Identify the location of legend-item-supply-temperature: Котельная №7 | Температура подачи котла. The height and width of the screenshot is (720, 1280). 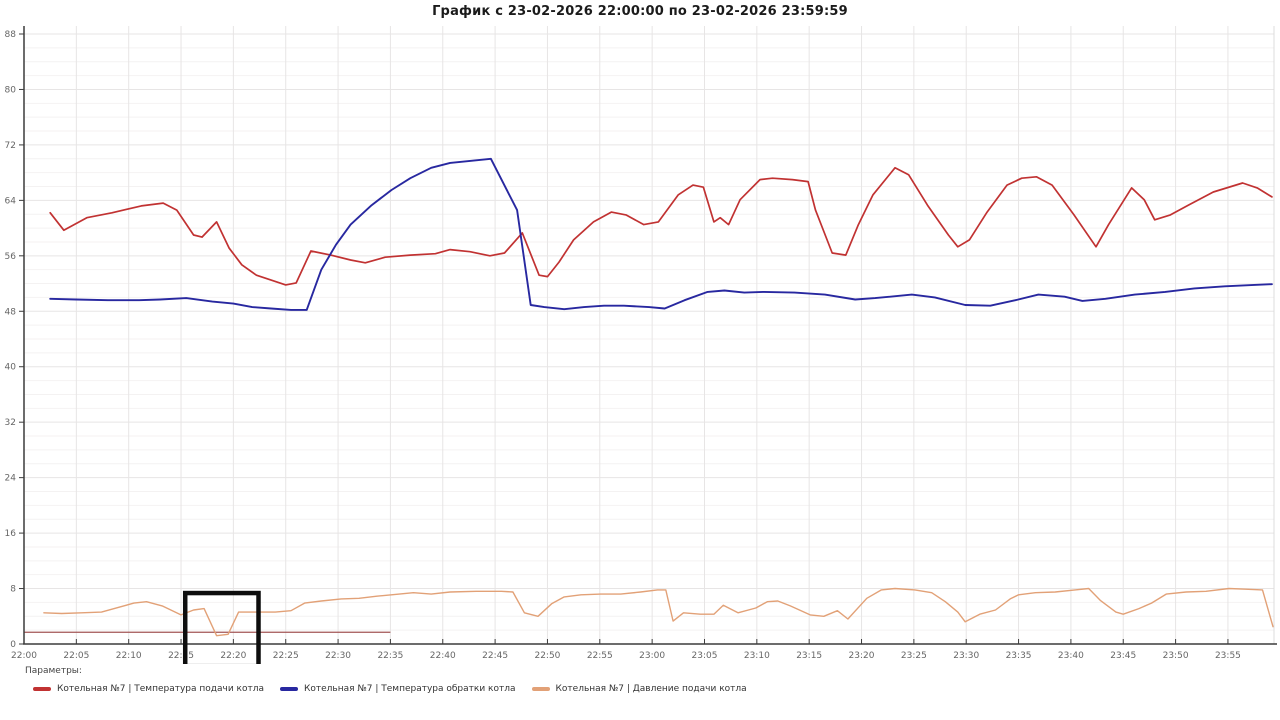
(148, 689).